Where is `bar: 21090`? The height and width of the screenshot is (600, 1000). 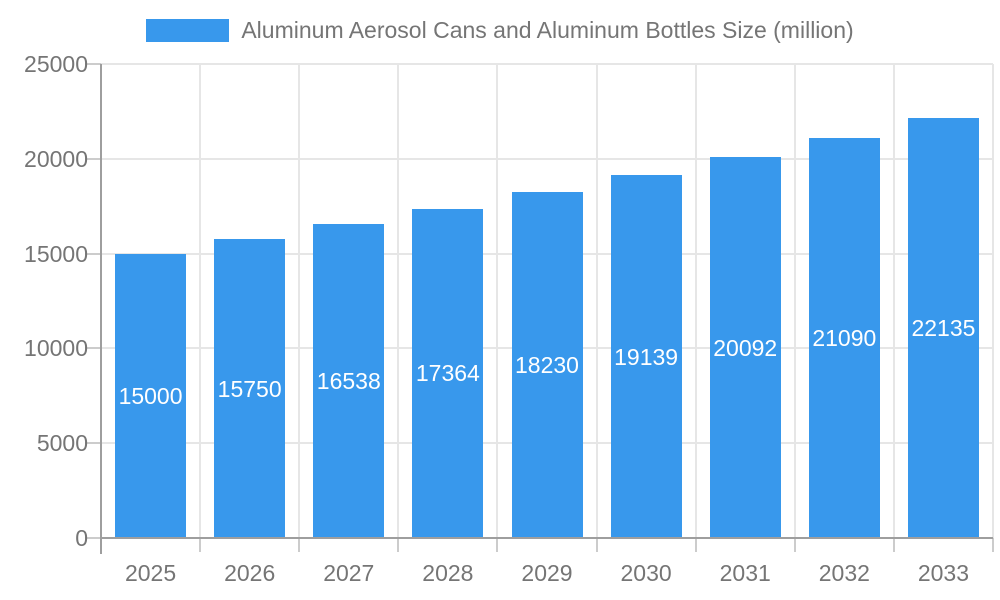 bar: 21090 is located at coordinates (844, 338).